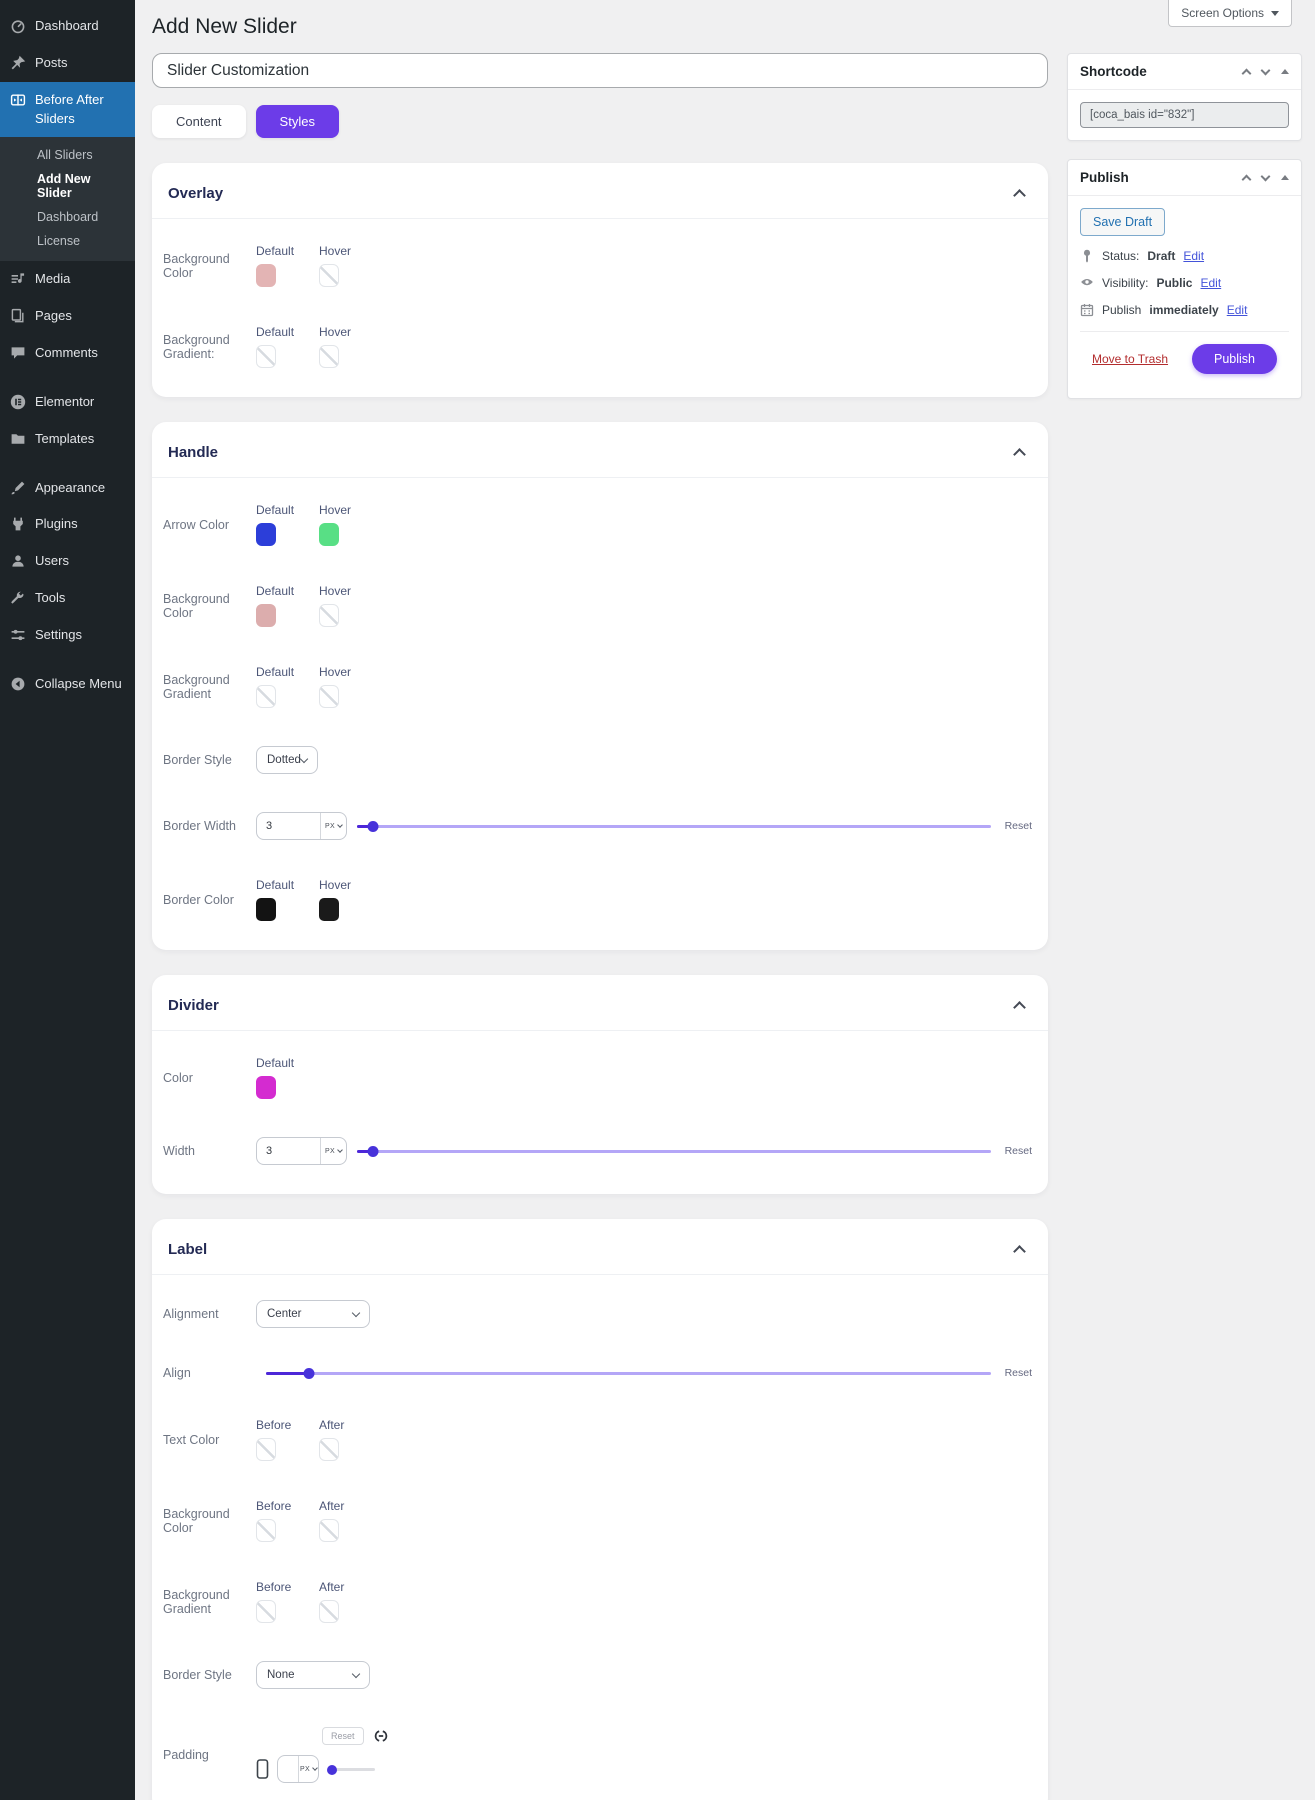  Describe the element at coordinates (597, 1077) in the screenshot. I see `divider-color-row: Color Default` at that location.